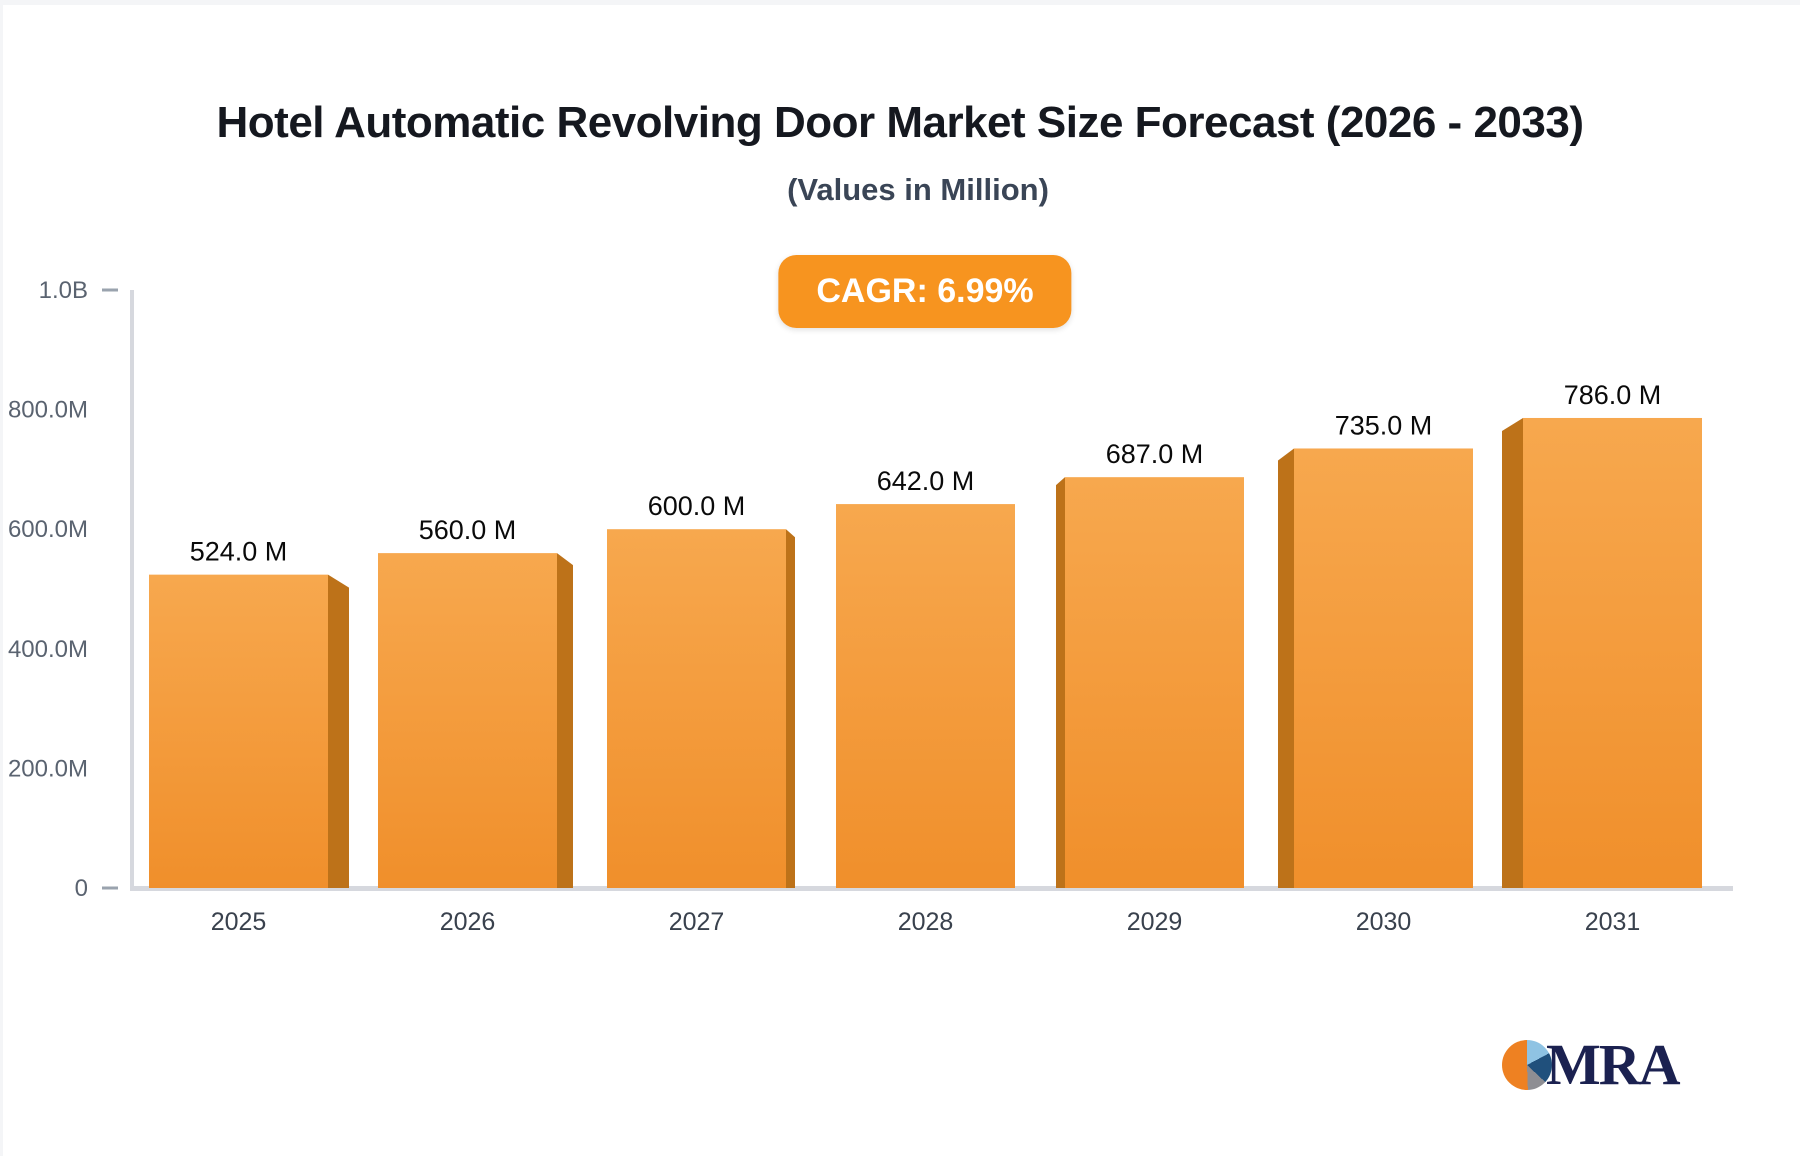 This screenshot has width=1800, height=1156. I want to click on bar-value-label: 642.0 M, so click(926, 481).